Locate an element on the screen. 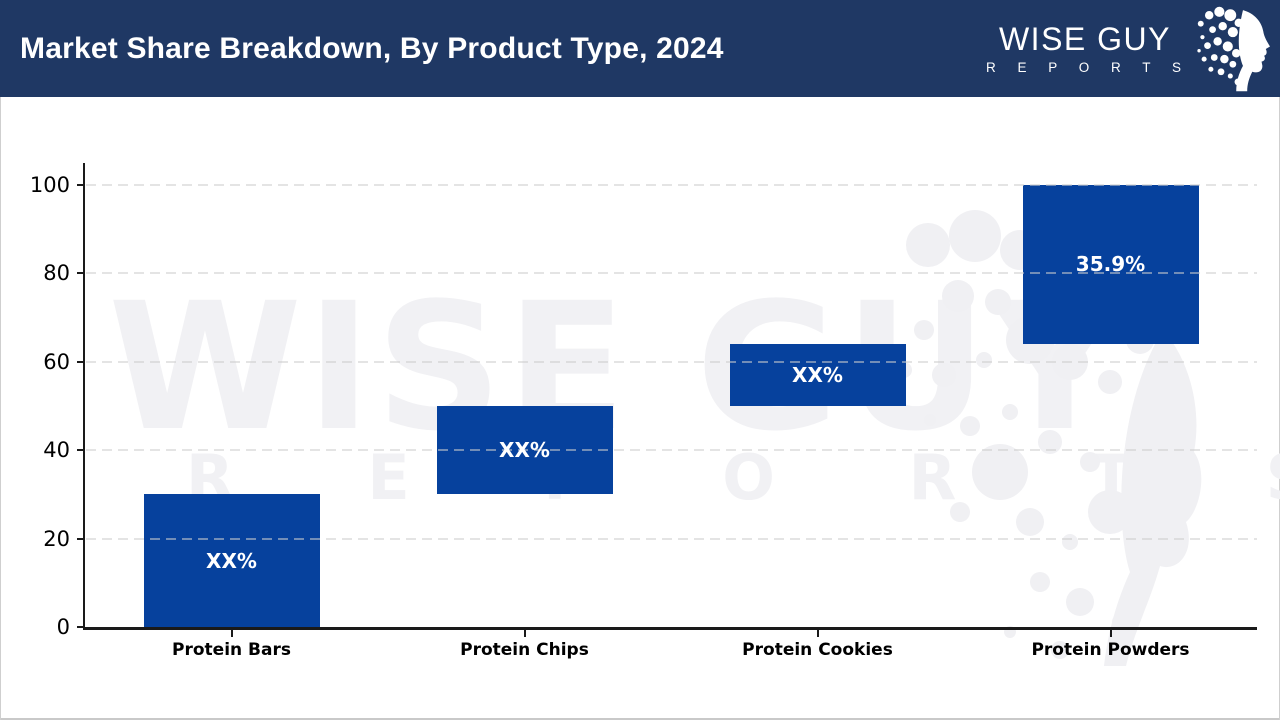 The width and height of the screenshot is (1280, 720). y-tick-label-20: 20 is located at coordinates (56, 538).